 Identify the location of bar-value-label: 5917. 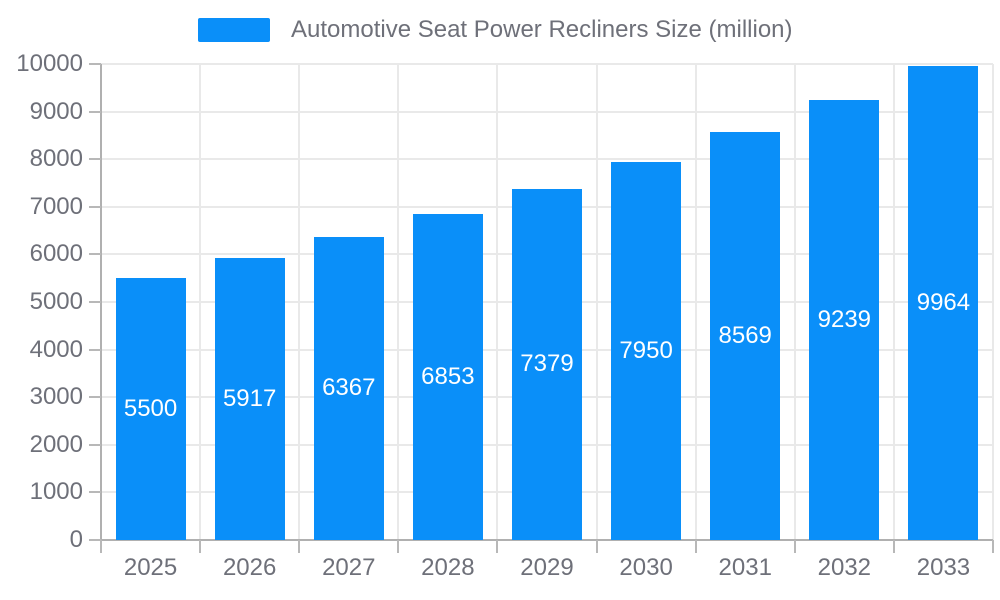
(249, 399).